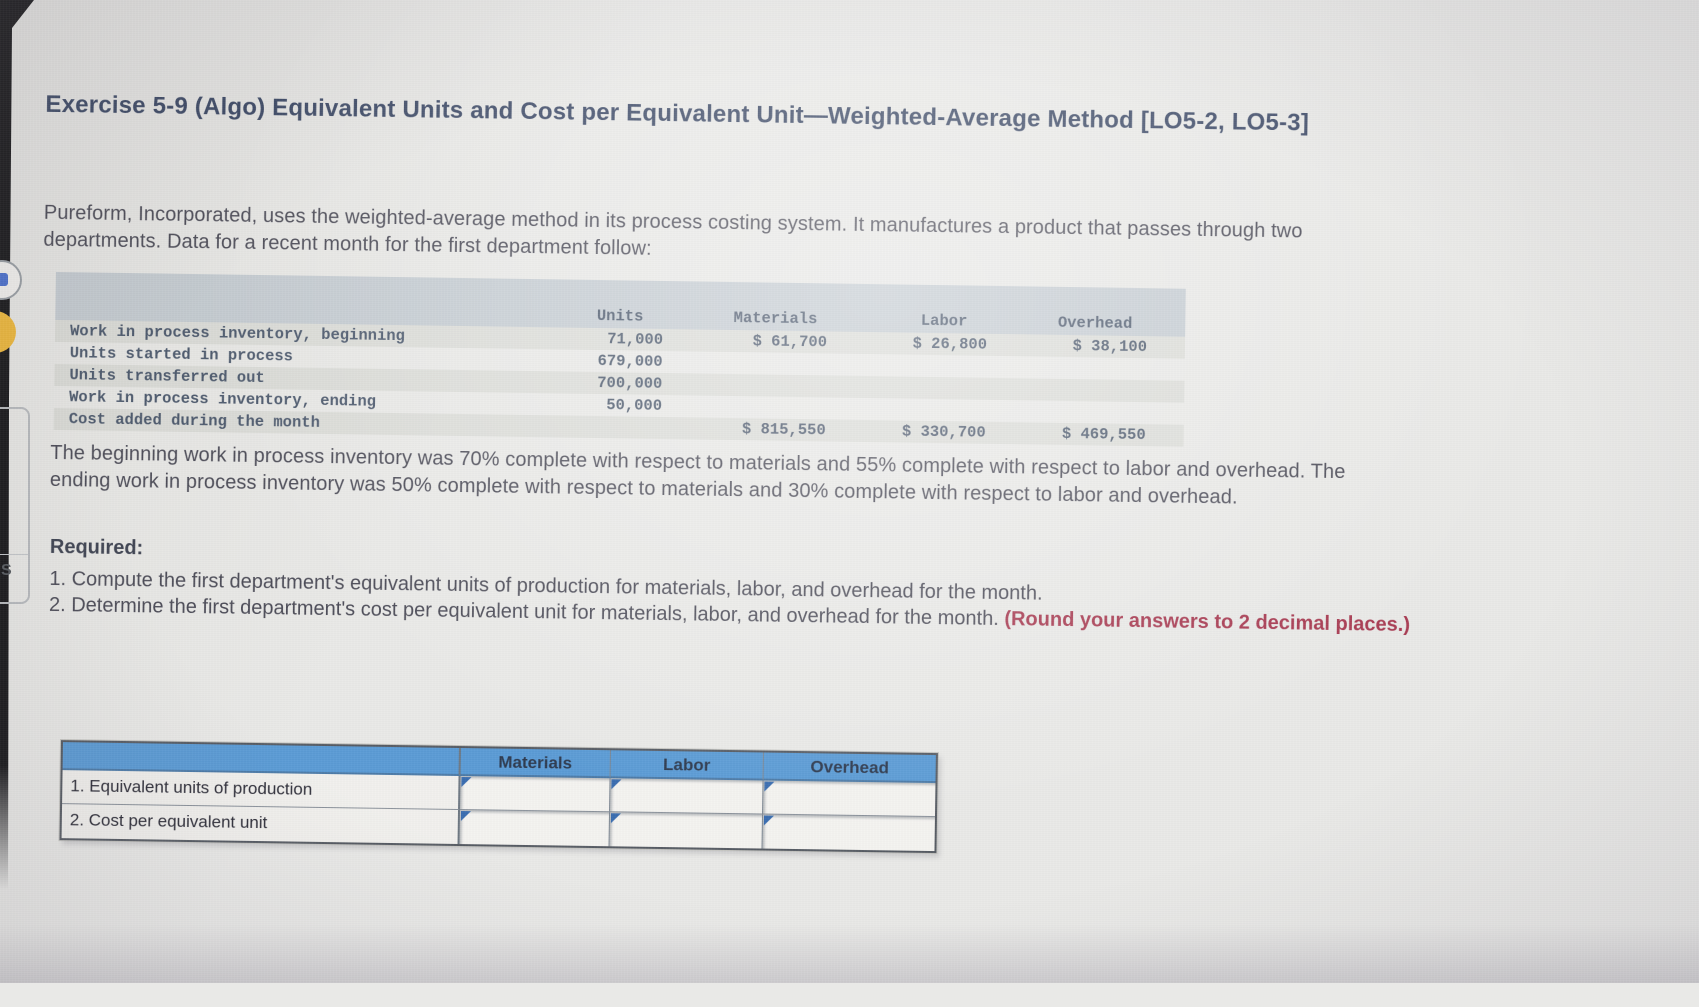  I want to click on labor-value: $ 26,800, so click(950, 344).